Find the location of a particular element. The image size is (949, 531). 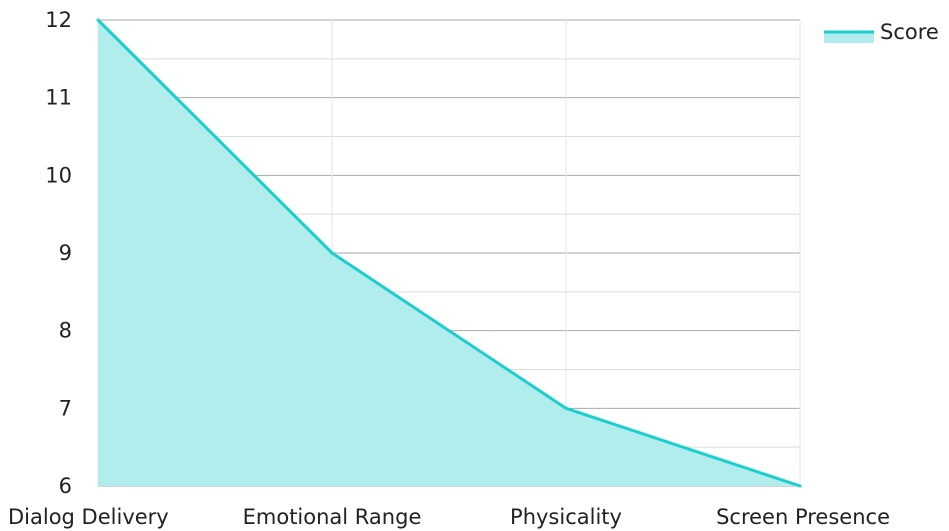

legend-swatch-fill is located at coordinates (849, 37).